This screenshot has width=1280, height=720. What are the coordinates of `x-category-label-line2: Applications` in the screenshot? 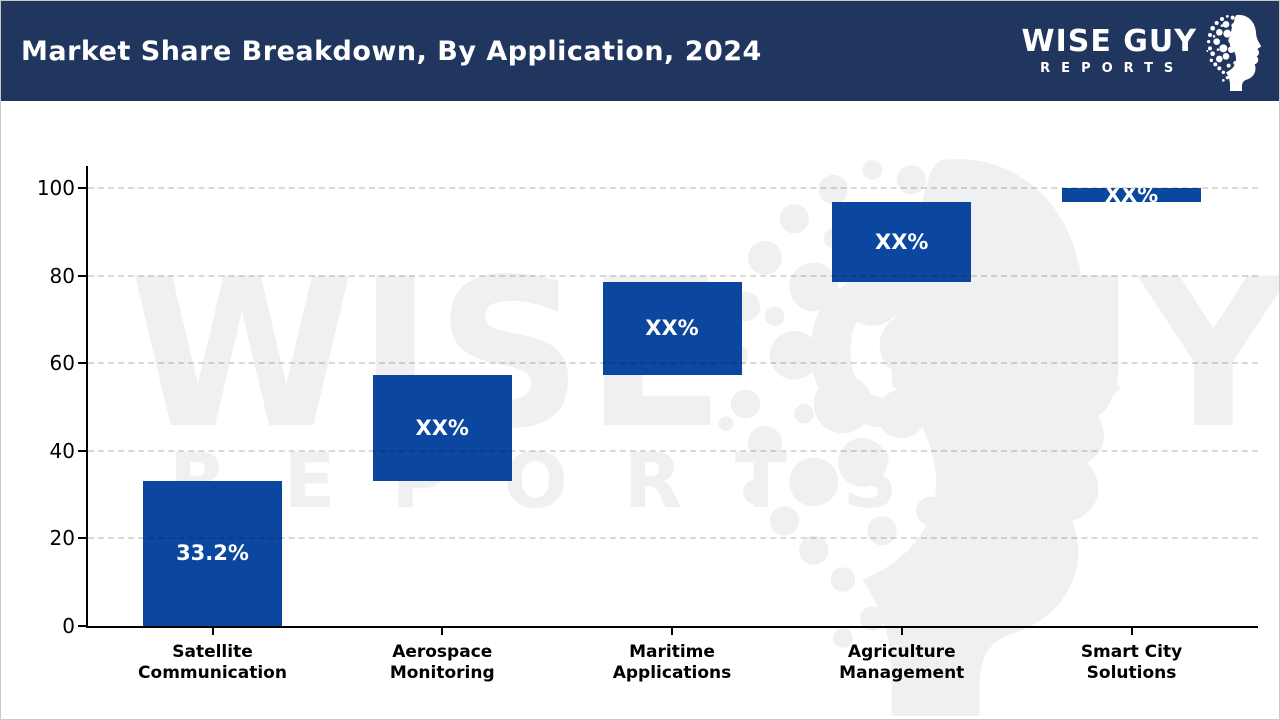 It's located at (672, 673).